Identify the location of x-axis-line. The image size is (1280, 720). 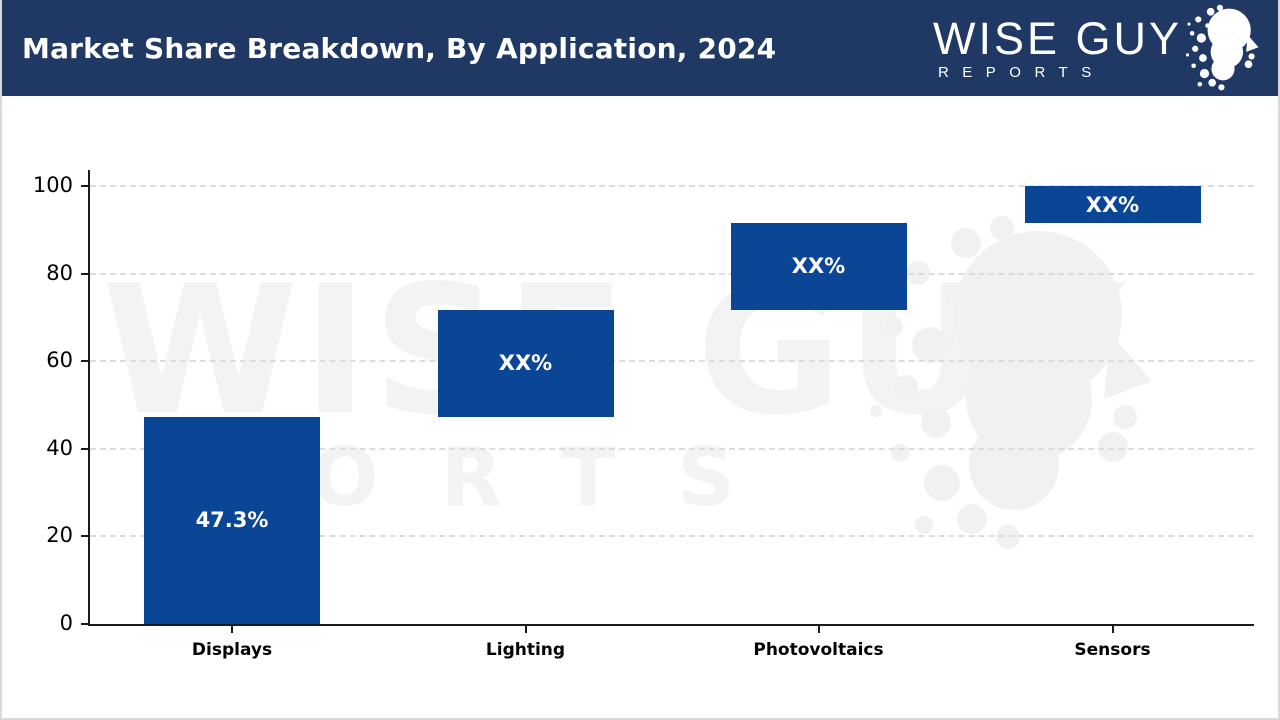
(671, 625).